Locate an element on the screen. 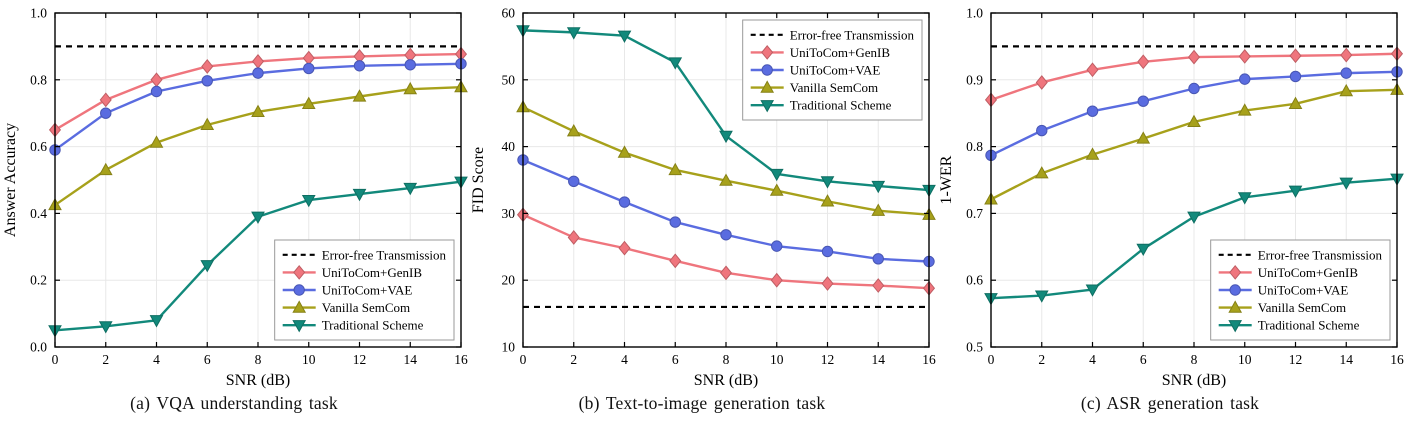 The width and height of the screenshot is (1406, 433). y-tick-label: 30 is located at coordinates (509, 213).